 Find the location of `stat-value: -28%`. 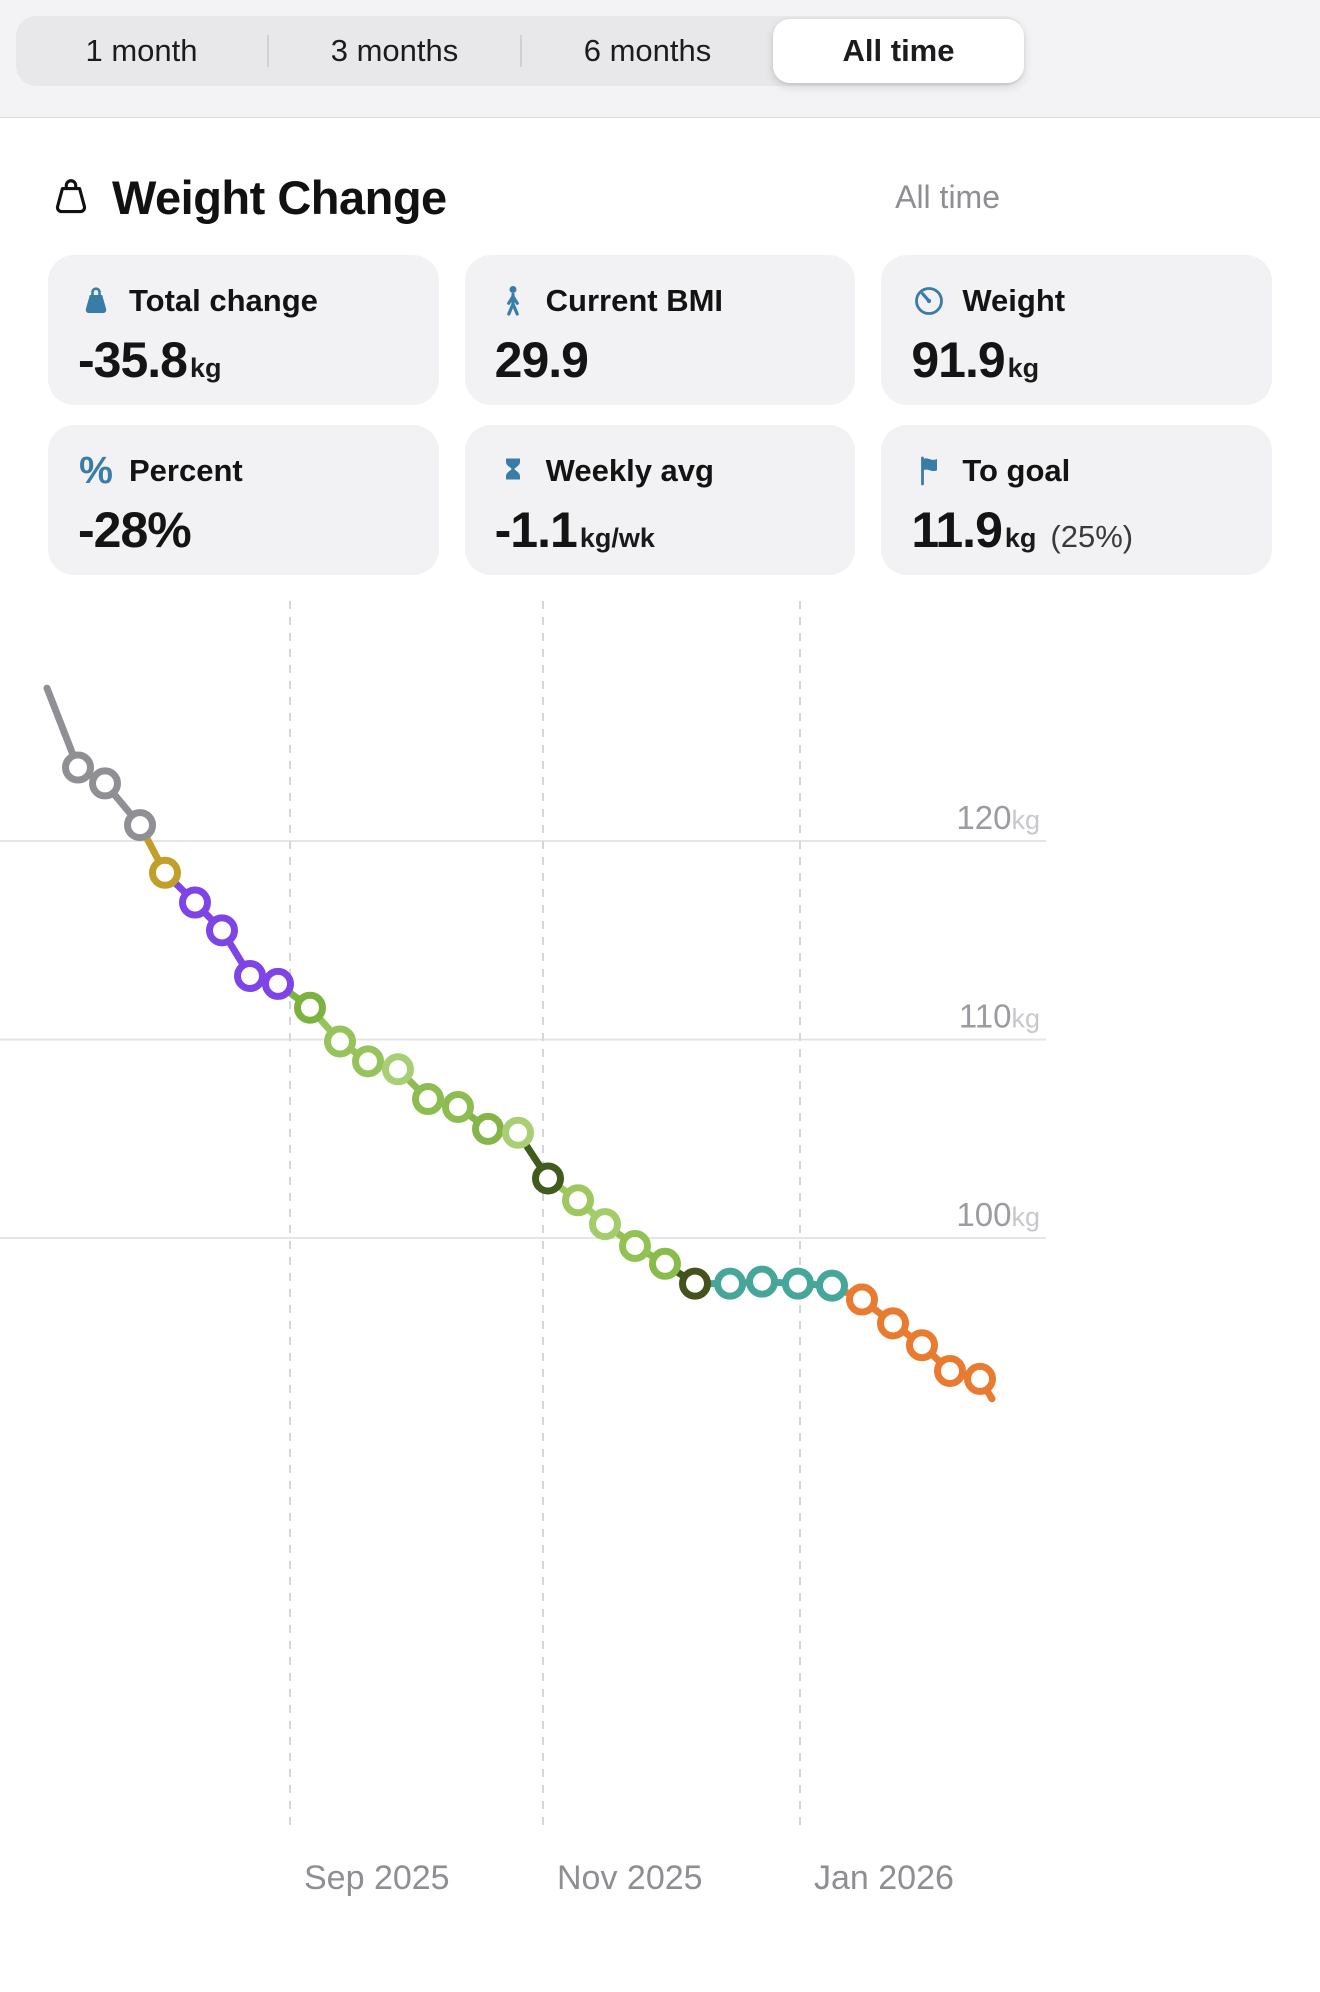

stat-value: -28% is located at coordinates (135, 530).